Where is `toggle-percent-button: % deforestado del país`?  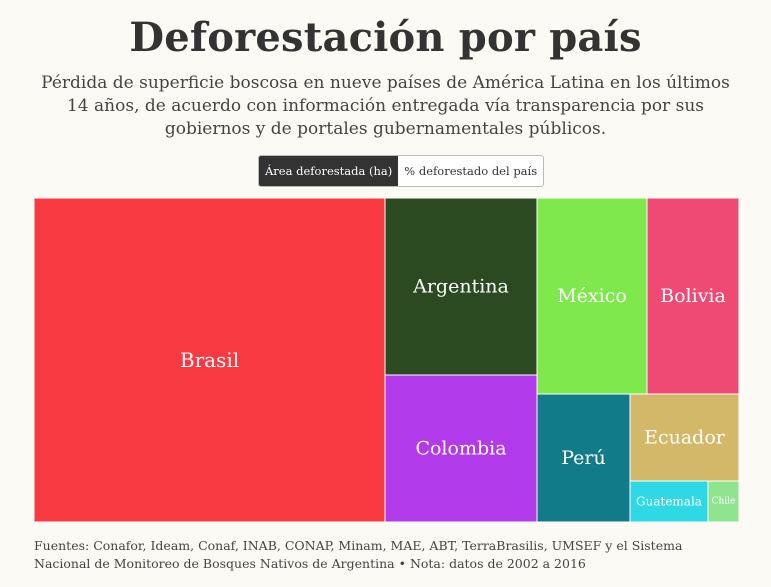 toggle-percent-button: % deforestado del país is located at coordinates (471, 171).